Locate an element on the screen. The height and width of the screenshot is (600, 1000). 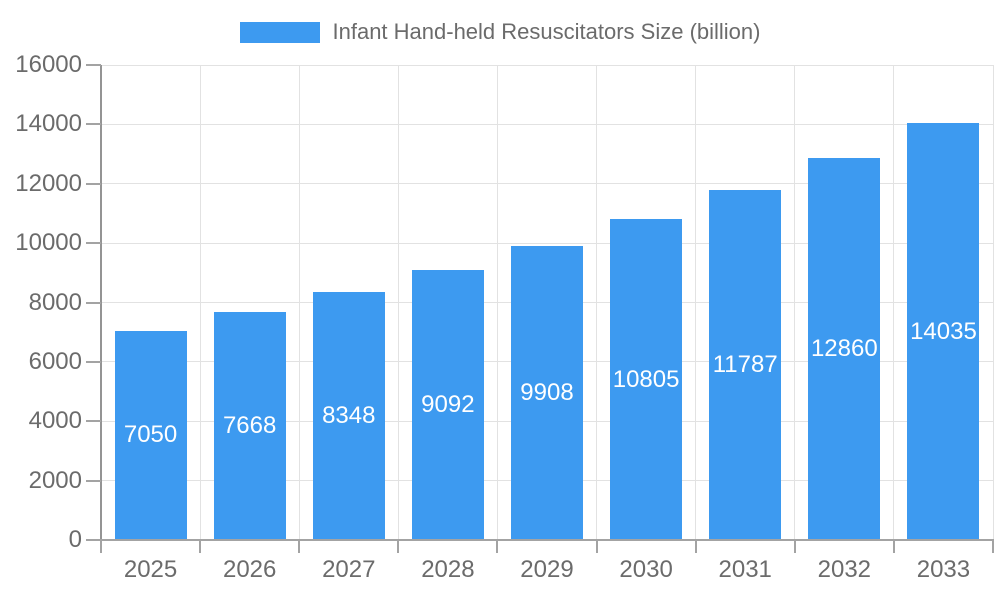
legend-swatch is located at coordinates (279, 32).